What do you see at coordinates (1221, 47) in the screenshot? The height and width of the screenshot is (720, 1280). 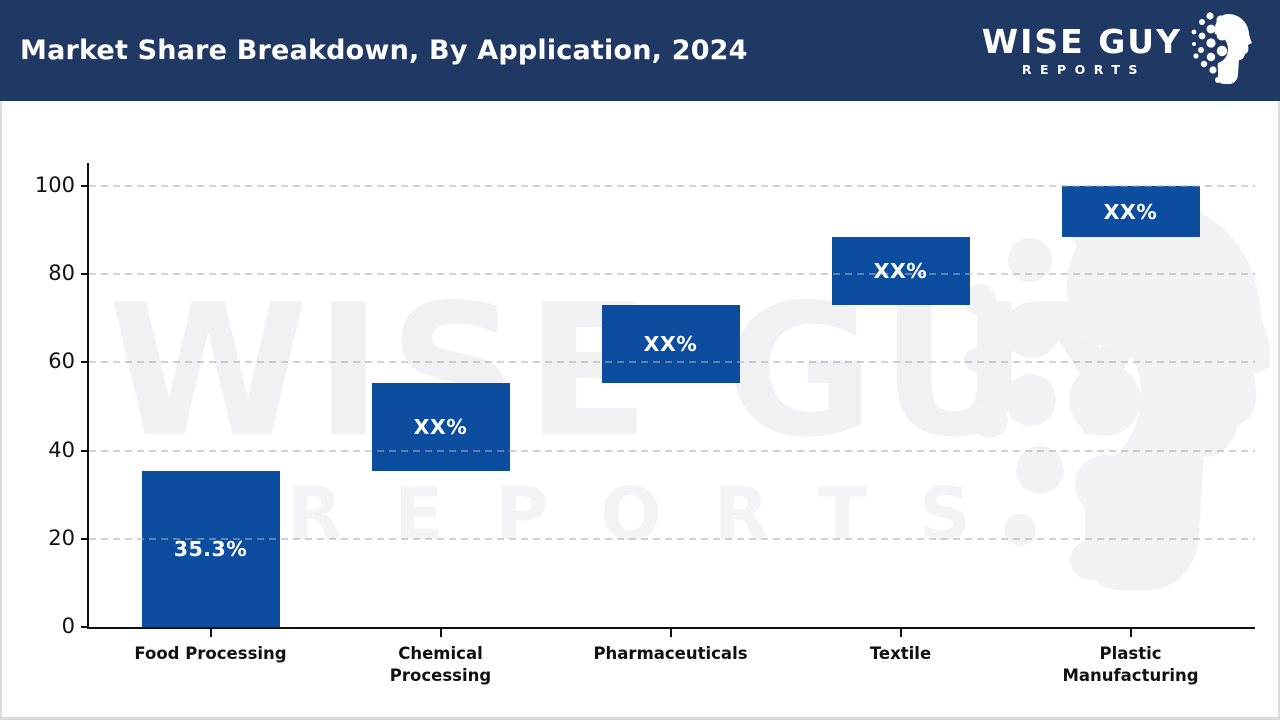 I see `logo-head-icon` at bounding box center [1221, 47].